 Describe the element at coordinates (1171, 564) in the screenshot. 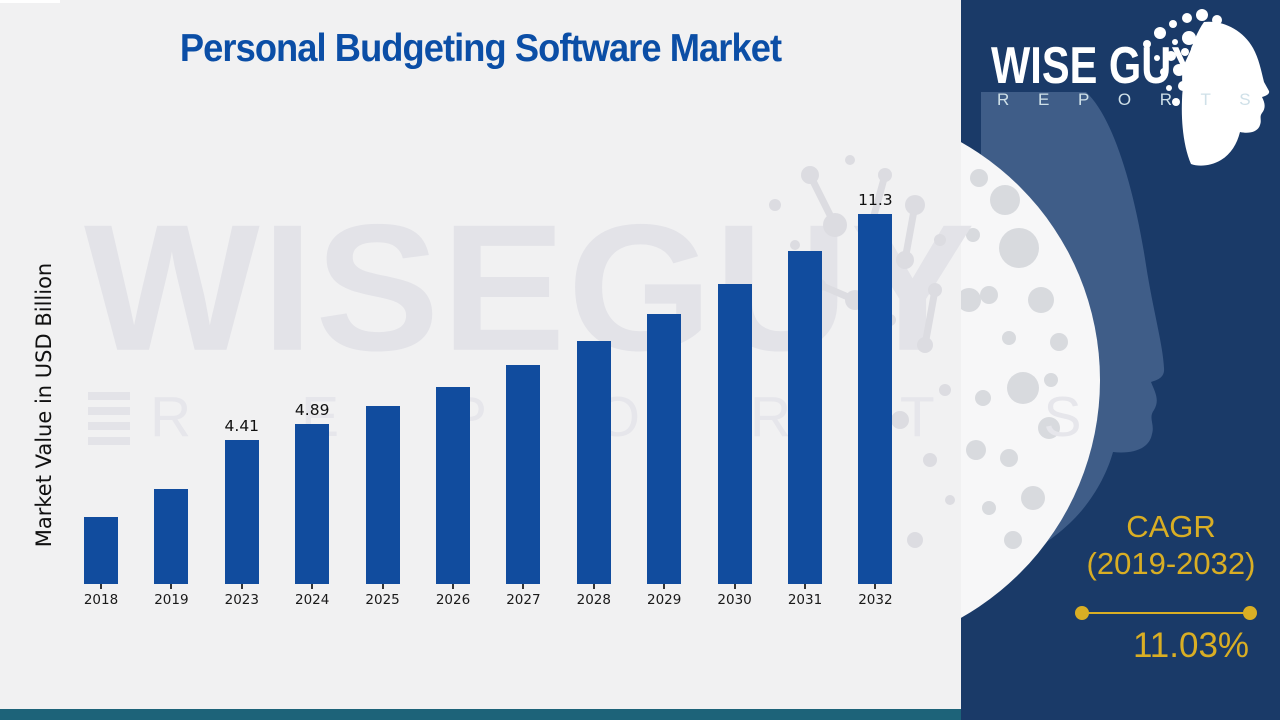

I see `cagr-range: (2019-2032)` at that location.